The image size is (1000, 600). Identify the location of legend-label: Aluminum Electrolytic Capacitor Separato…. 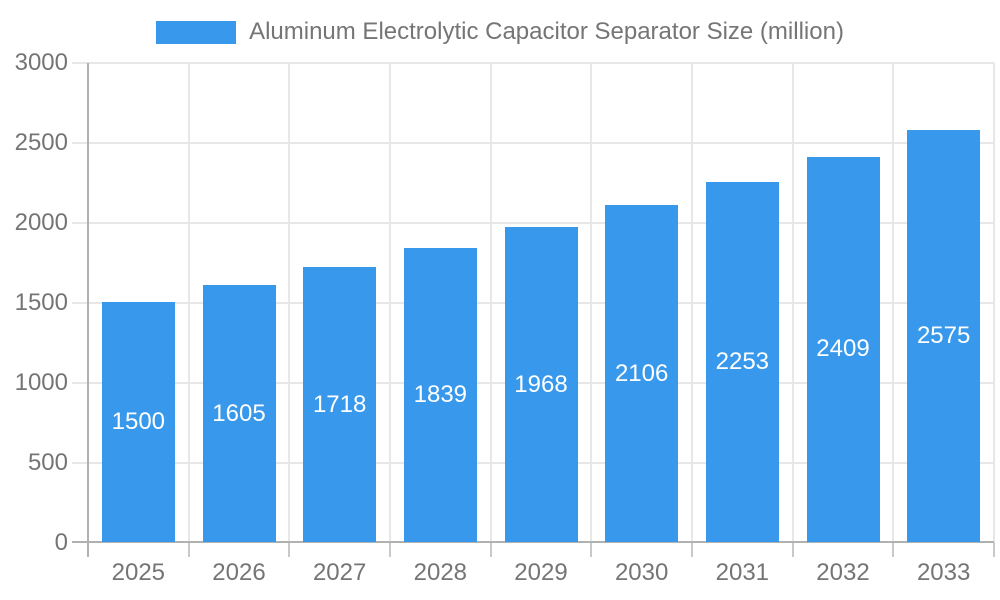
(546, 31).